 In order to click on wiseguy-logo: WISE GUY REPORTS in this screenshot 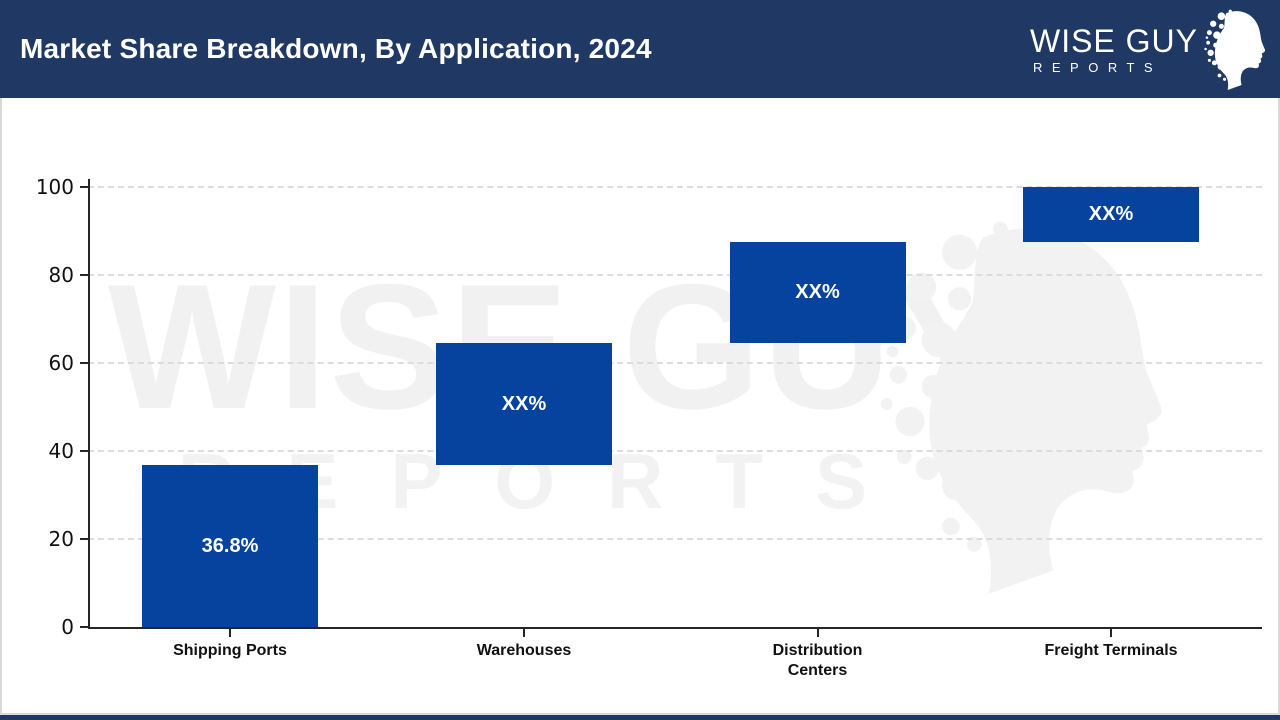, I will do `click(1155, 49)`.